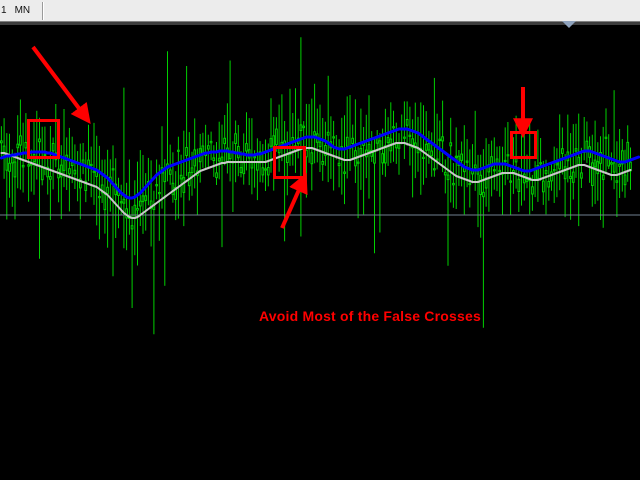 This screenshot has height=480, width=640. I want to click on toolbar-item-period-mn: MN, so click(22, 10).